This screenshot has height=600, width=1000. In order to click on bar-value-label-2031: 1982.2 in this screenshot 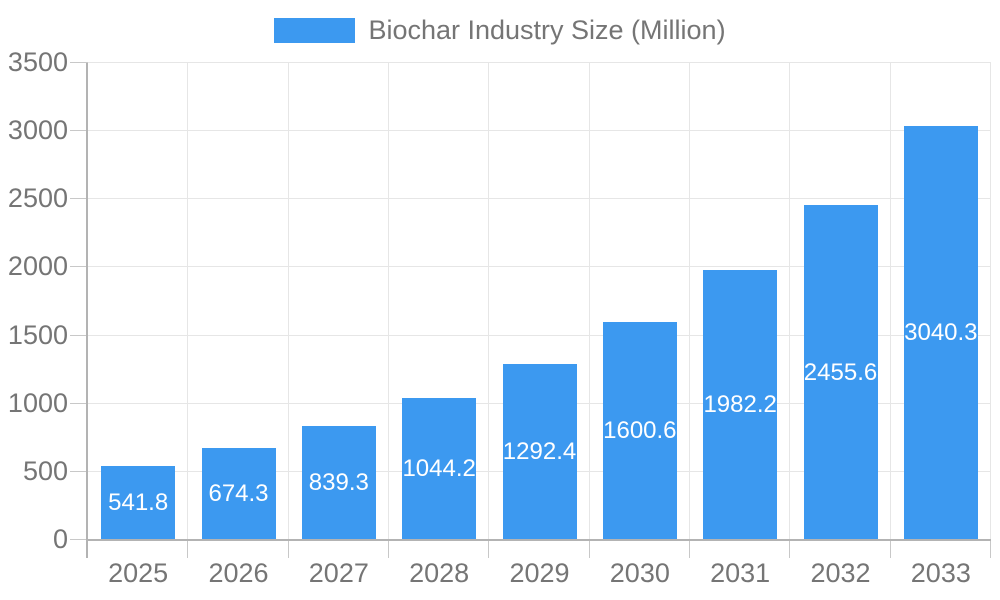, I will do `click(740, 404)`.